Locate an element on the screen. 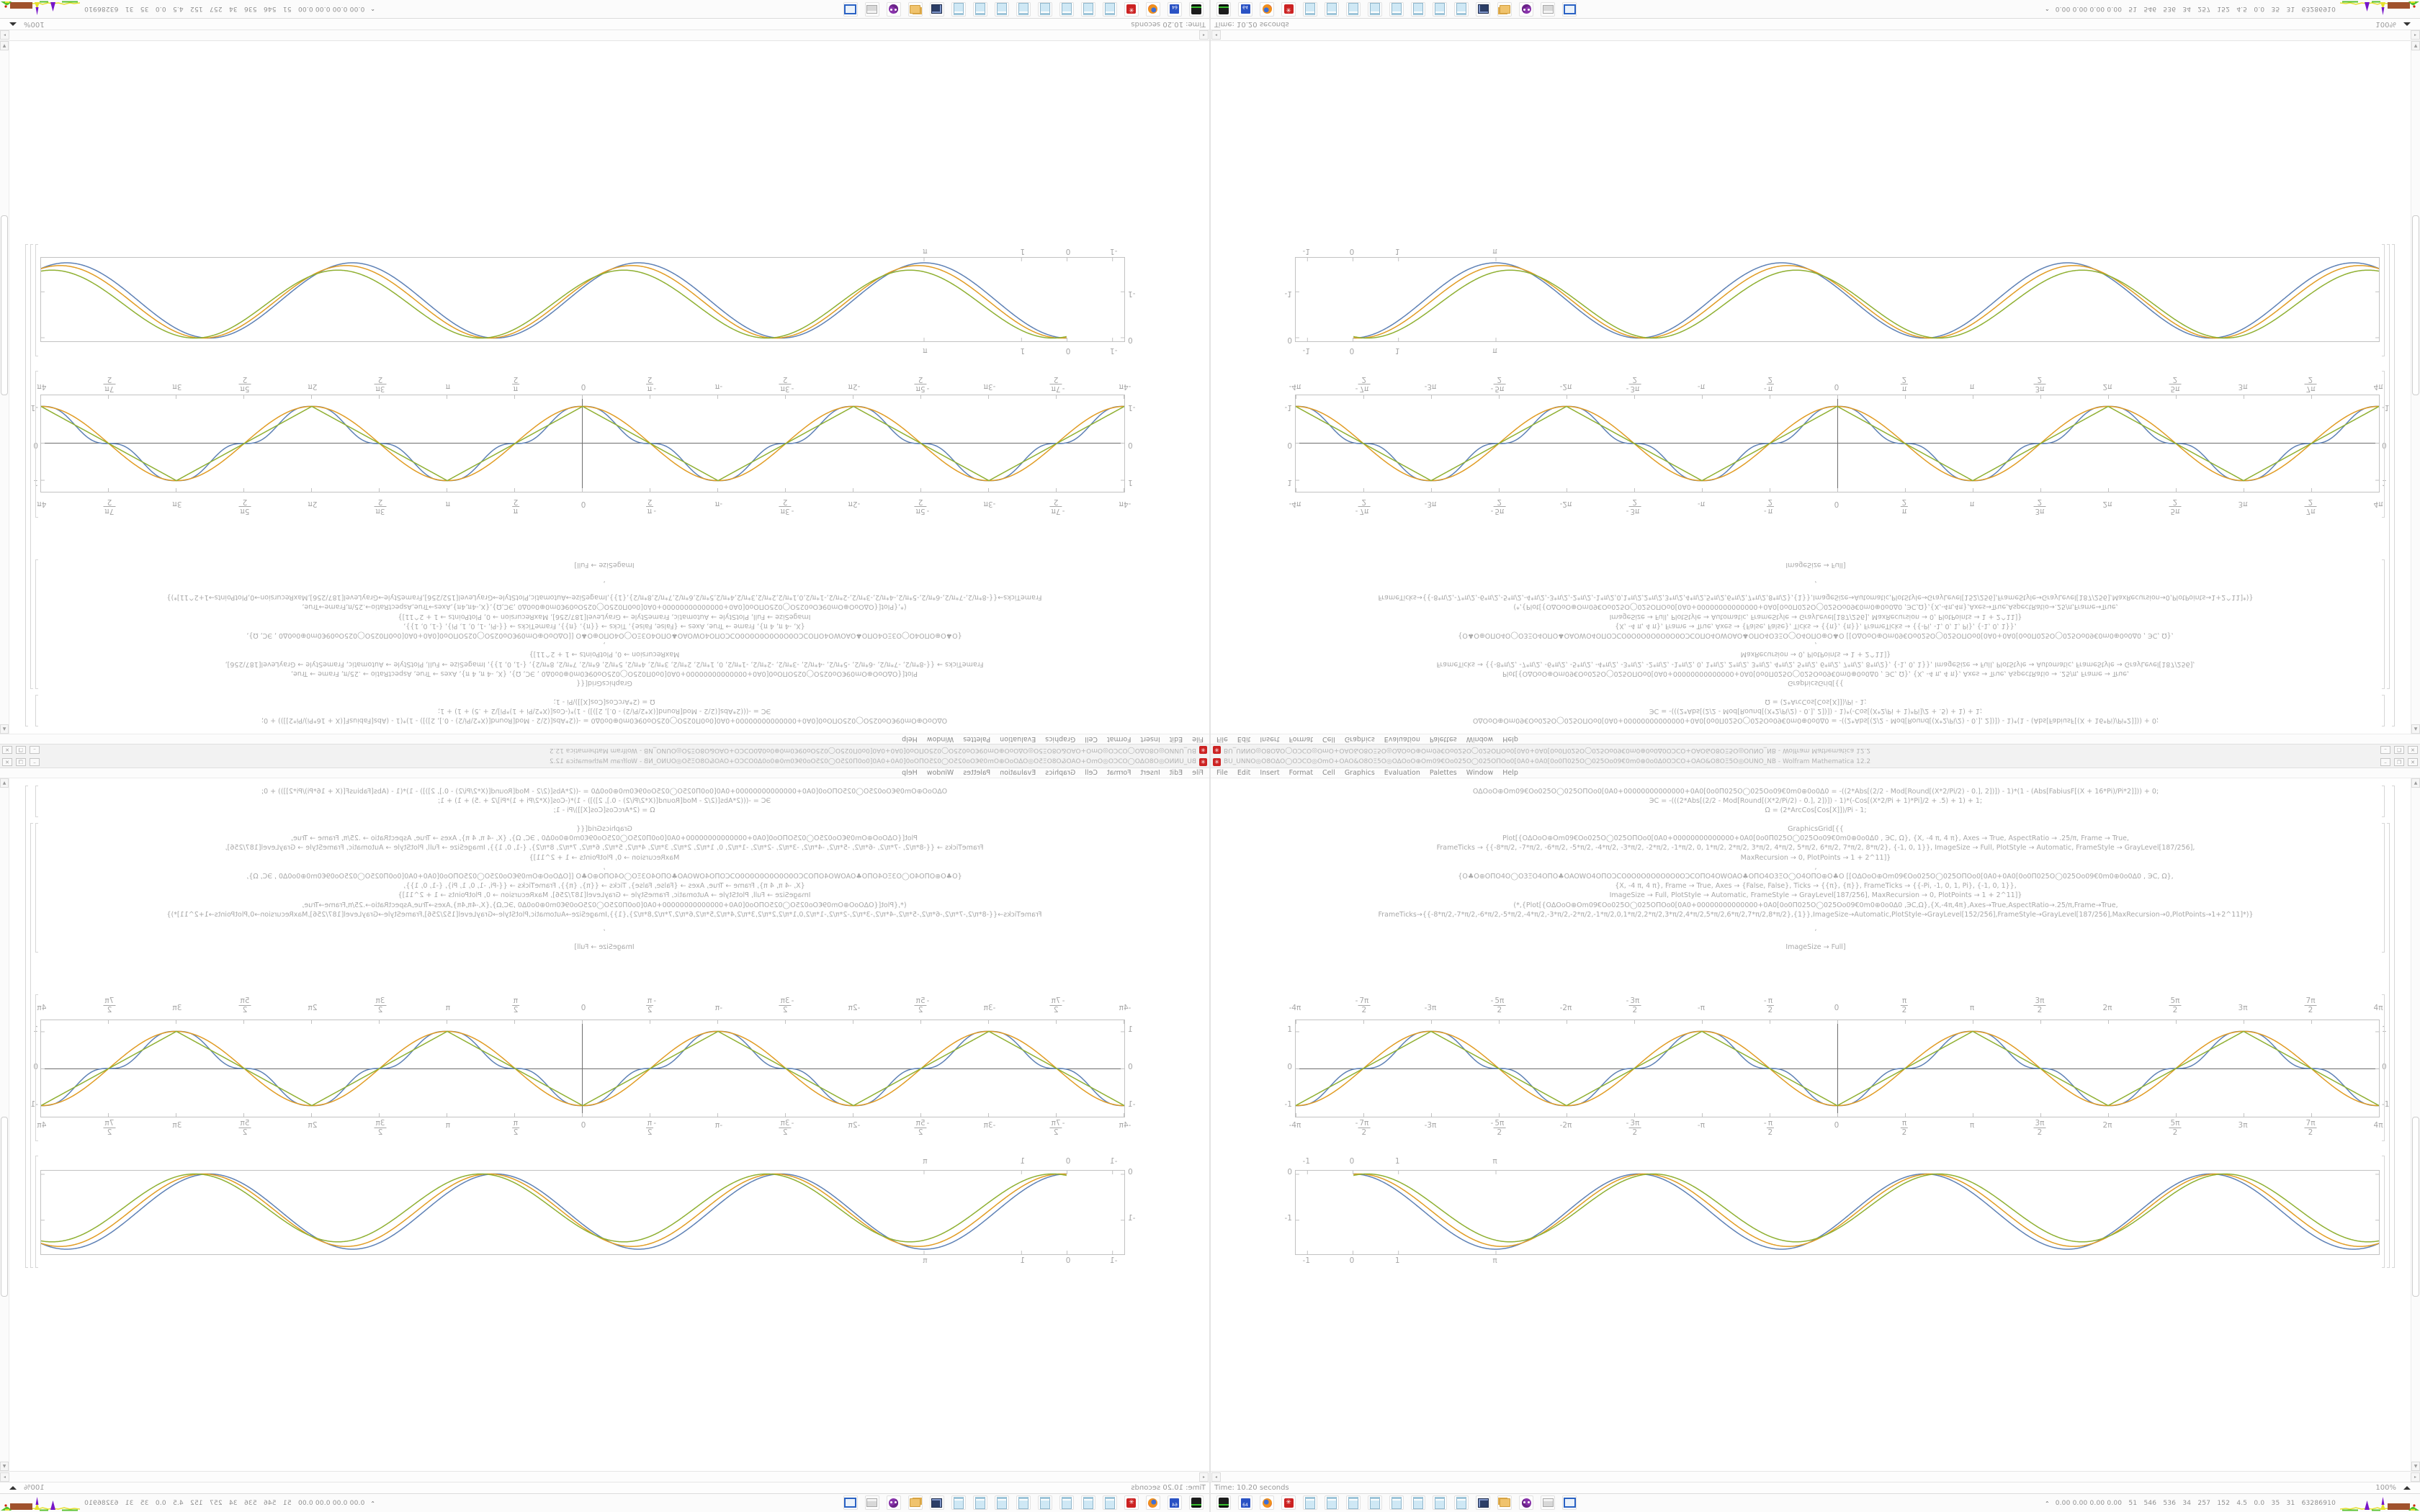 This screenshot has height=1512, width=2420. menu-item-file: File is located at coordinates (1198, 773).